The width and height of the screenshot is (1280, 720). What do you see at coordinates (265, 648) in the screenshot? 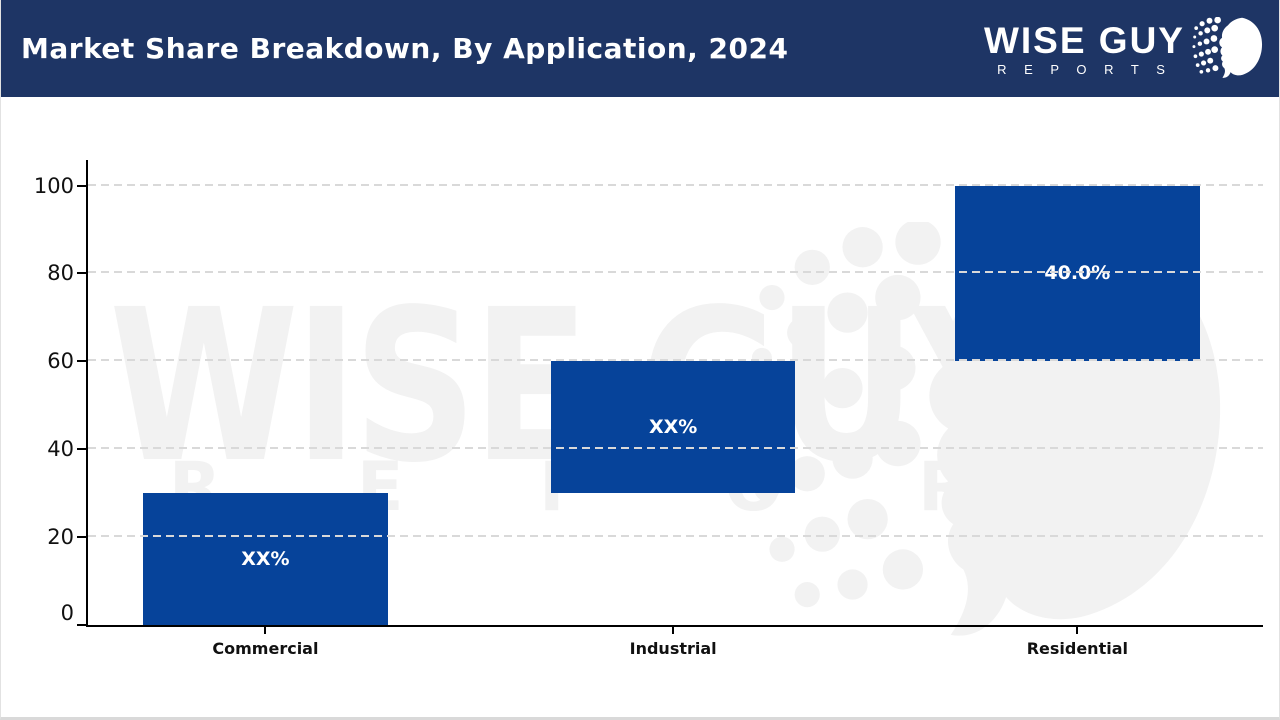
I see `x-category-label-commercial: Commercial` at bounding box center [265, 648].